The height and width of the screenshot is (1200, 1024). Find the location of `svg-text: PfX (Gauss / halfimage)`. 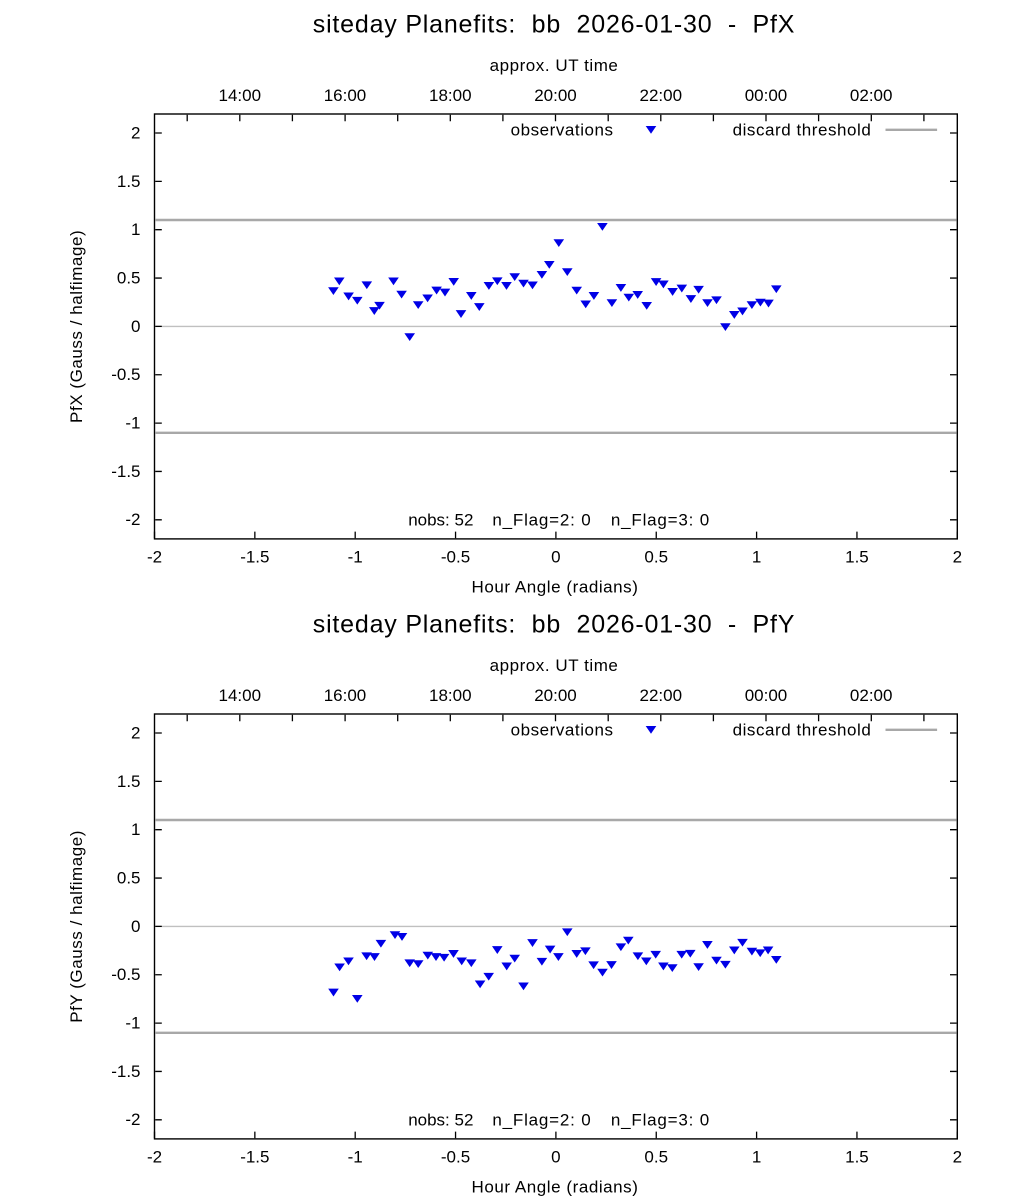

svg-text: PfX (Gauss / halfimage) is located at coordinates (76, 326).